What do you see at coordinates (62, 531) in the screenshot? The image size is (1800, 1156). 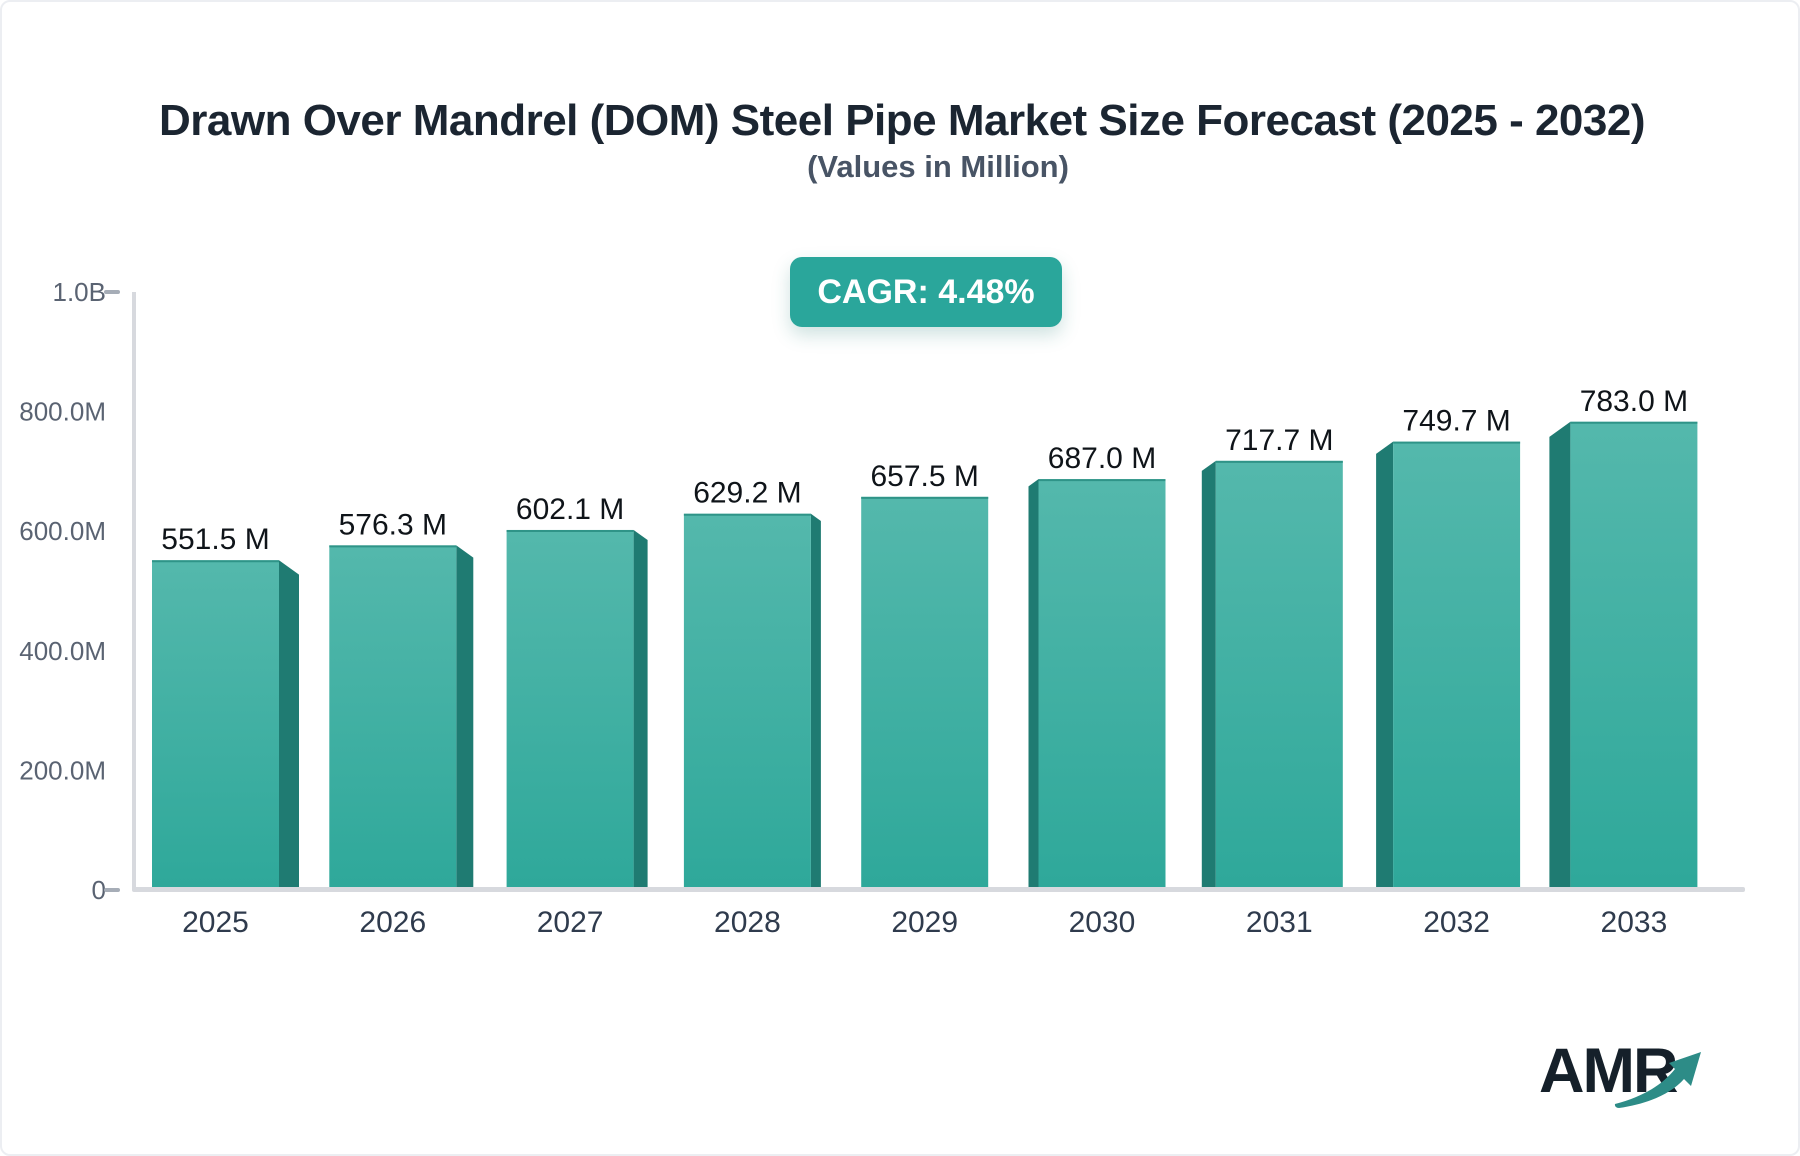 I see `y-axis-label: 600.0M` at bounding box center [62, 531].